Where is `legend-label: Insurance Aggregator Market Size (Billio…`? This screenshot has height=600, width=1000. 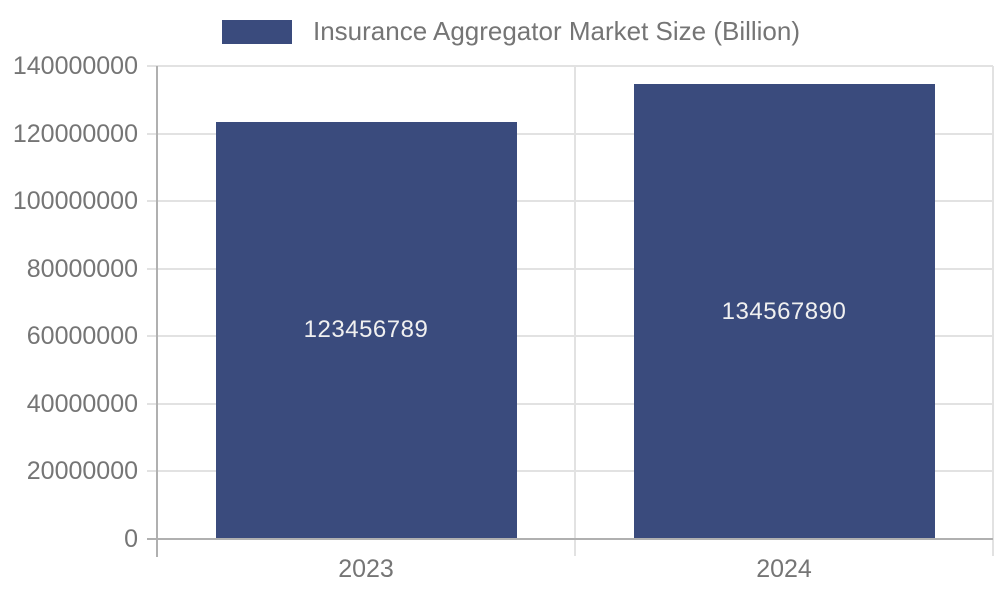 legend-label: Insurance Aggregator Market Size (Billio… is located at coordinates (557, 31).